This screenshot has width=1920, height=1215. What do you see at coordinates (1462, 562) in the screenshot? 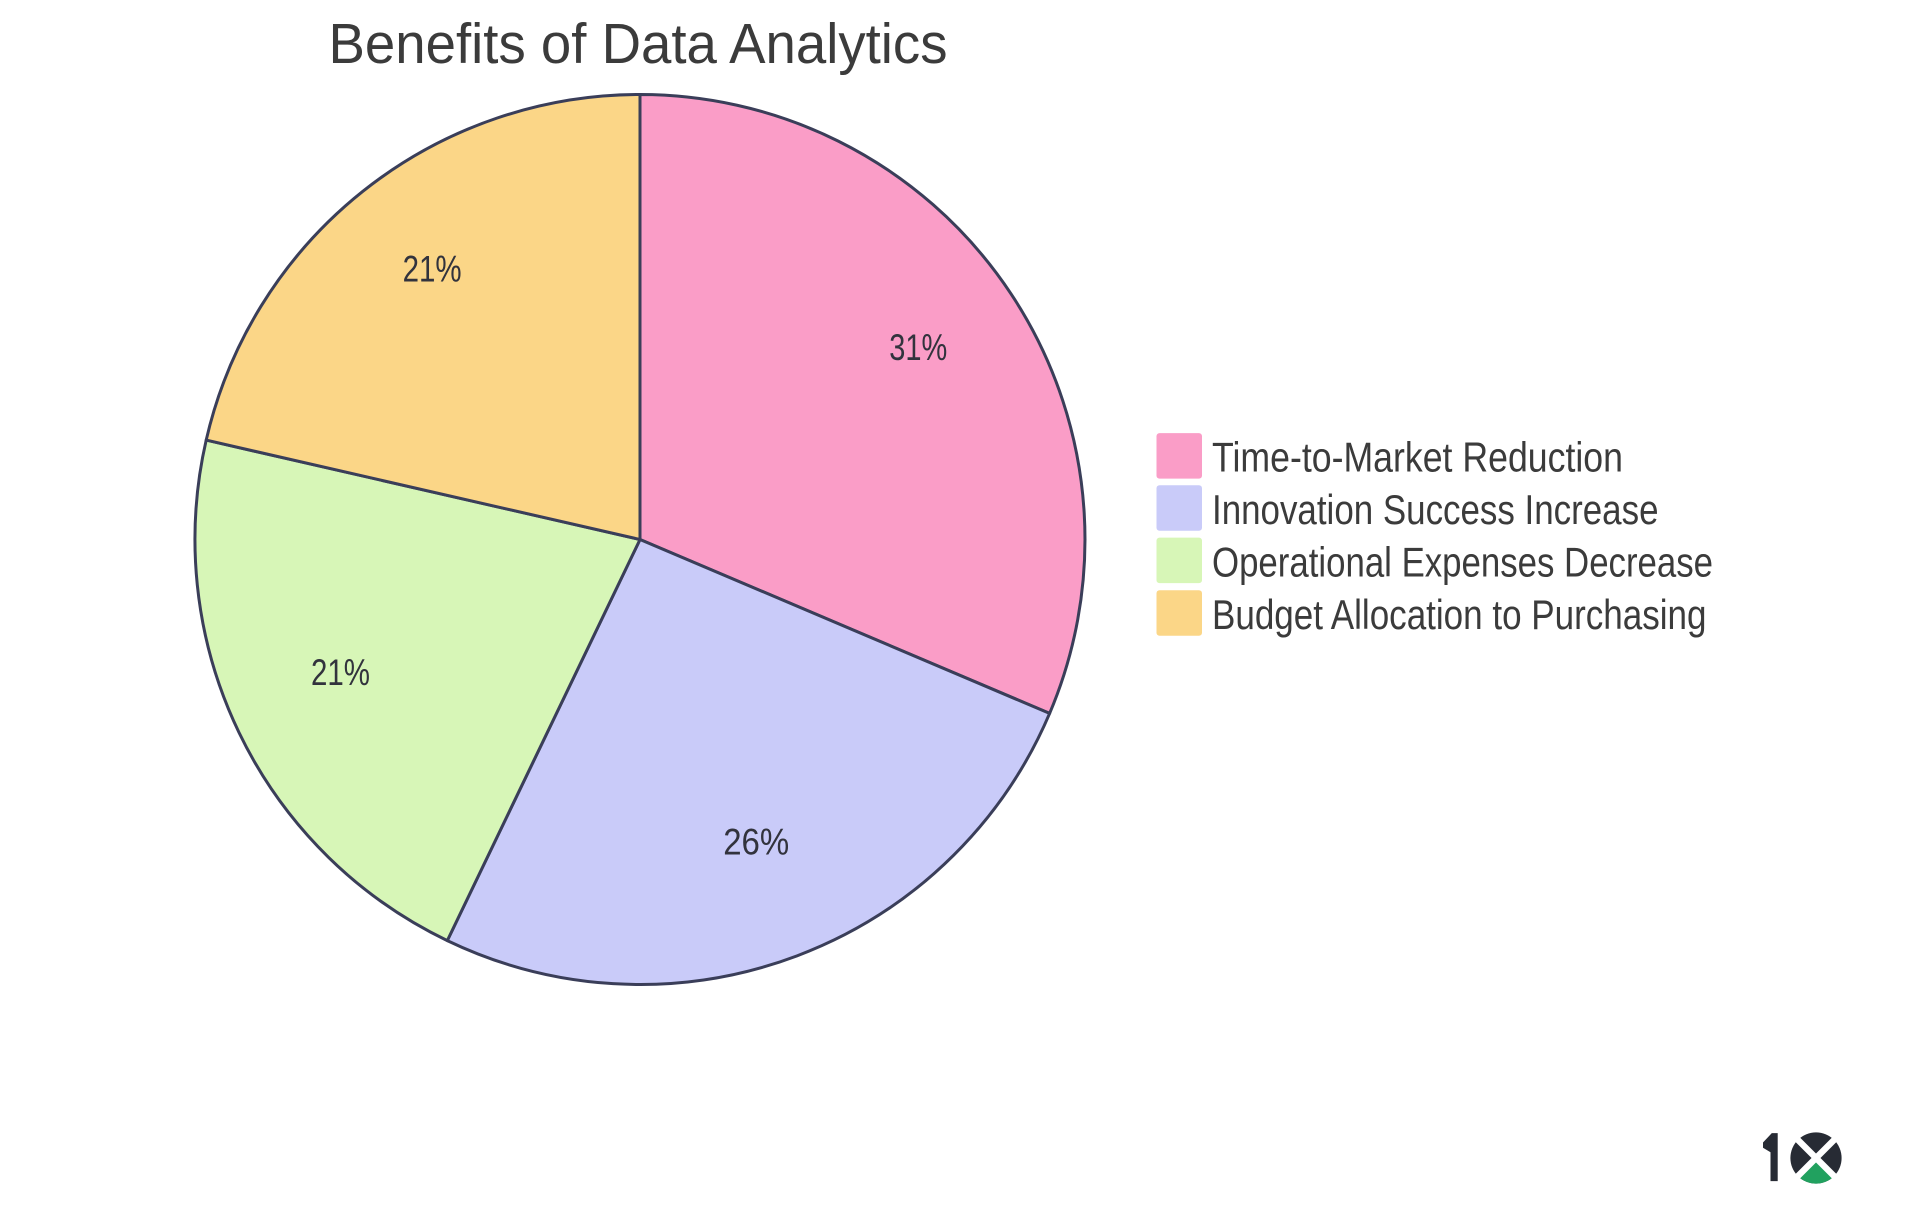
I see `svg-text: Operational Expenses Decrease` at bounding box center [1462, 562].